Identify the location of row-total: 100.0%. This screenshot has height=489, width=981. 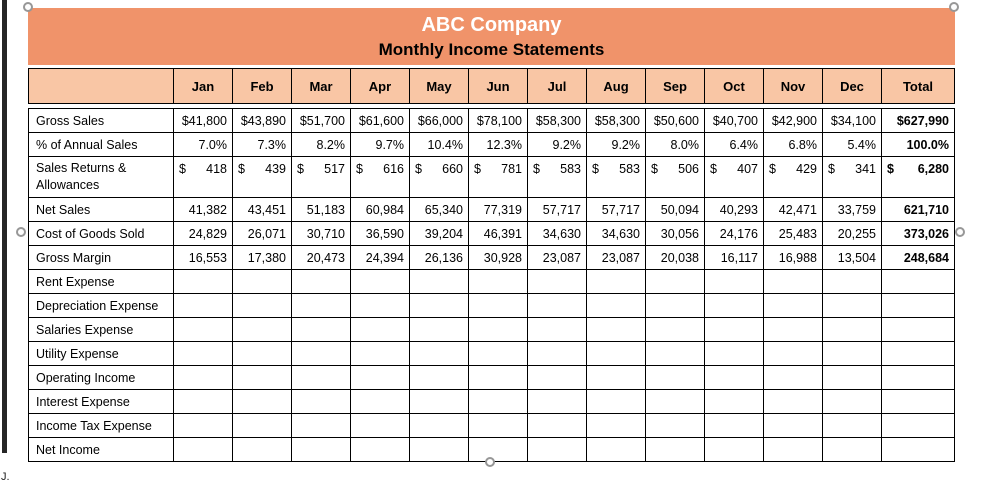
(918, 144).